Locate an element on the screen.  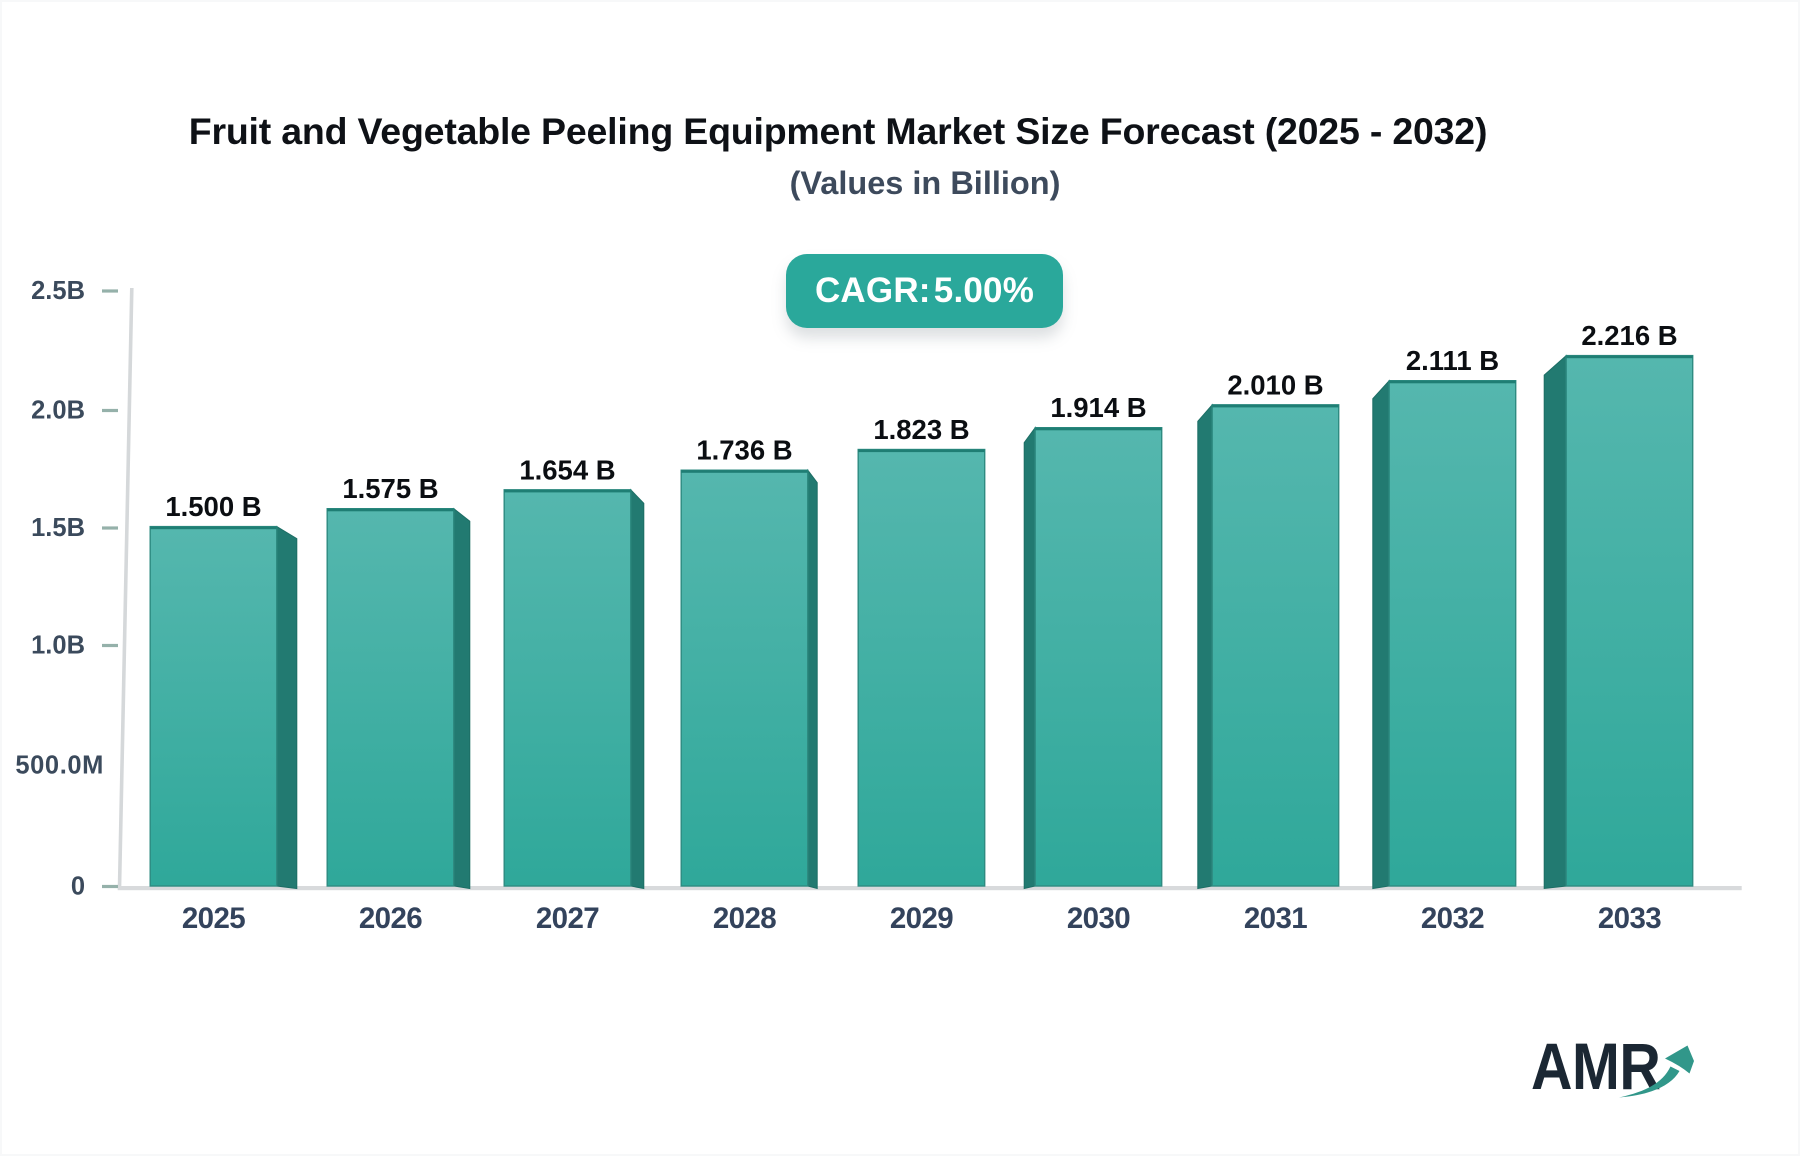
svg-text: 2.0B is located at coordinates (58, 411).